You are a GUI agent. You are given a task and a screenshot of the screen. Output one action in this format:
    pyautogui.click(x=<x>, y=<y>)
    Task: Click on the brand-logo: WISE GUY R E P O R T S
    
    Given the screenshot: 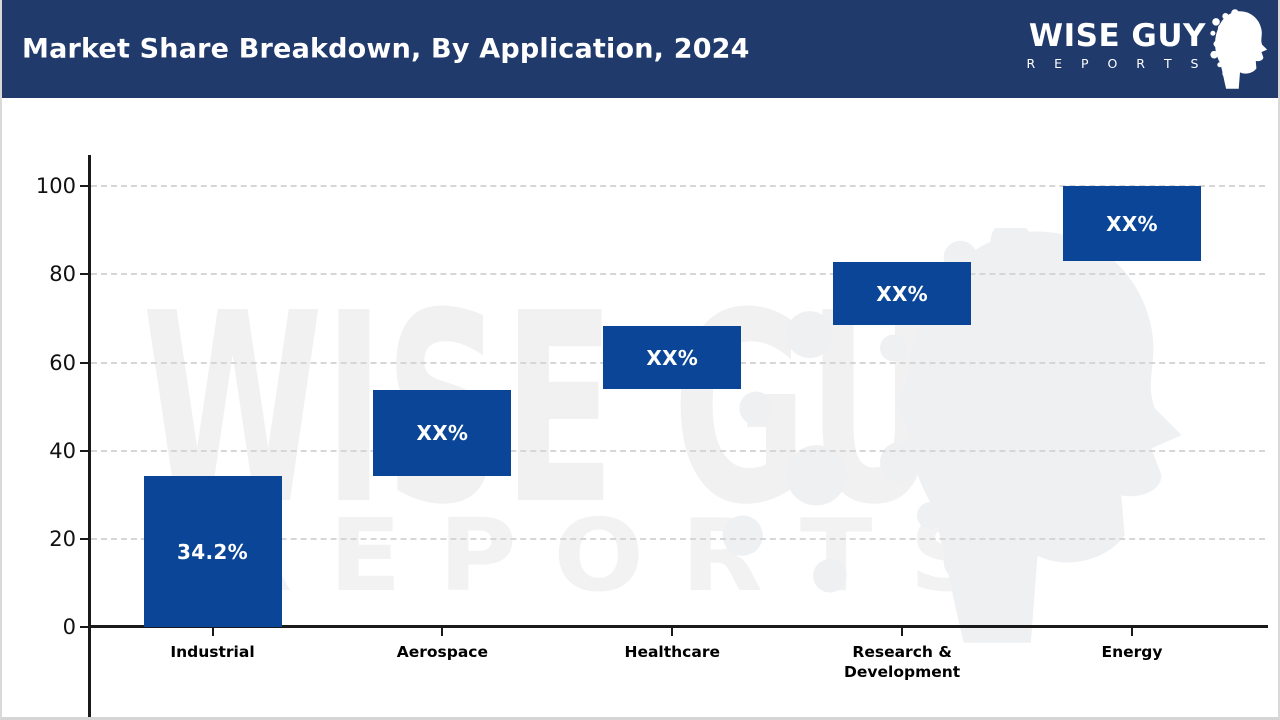 What is the action you would take?
    pyautogui.click(x=1116, y=45)
    